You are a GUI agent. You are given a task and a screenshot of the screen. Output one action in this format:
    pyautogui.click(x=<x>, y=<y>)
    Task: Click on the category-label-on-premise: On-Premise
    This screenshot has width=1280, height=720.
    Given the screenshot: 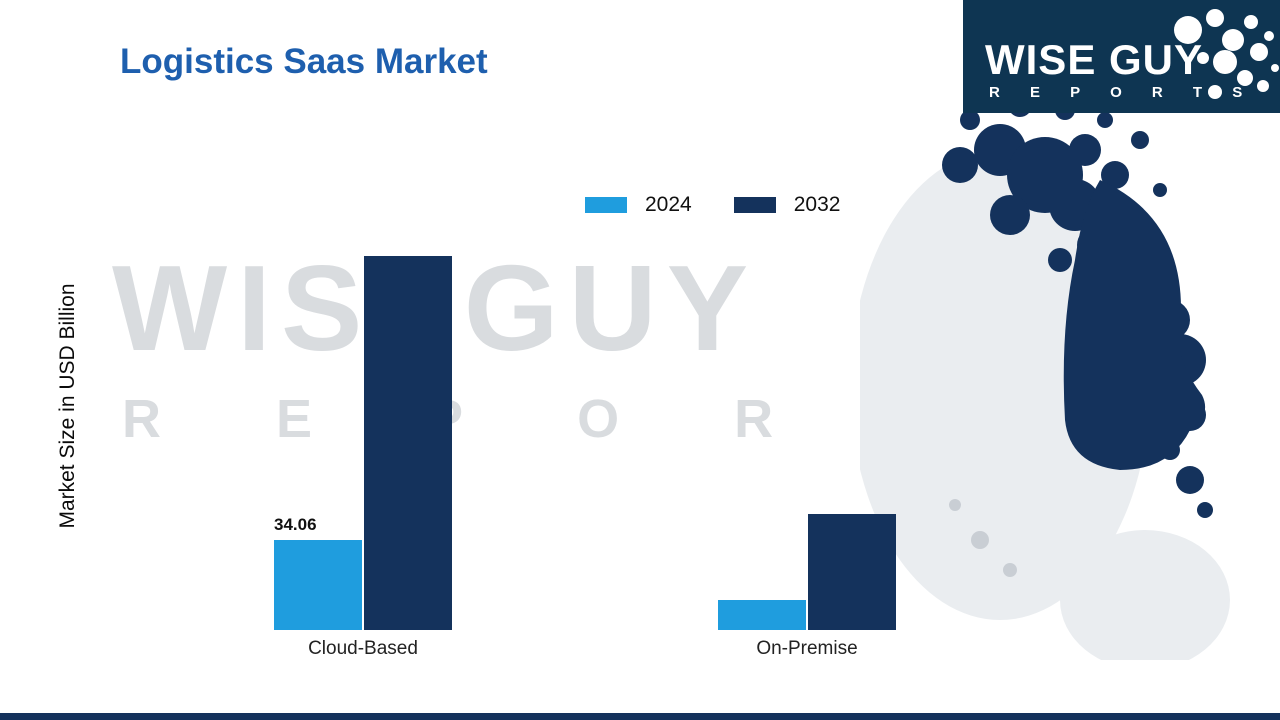 What is the action you would take?
    pyautogui.click(x=807, y=648)
    